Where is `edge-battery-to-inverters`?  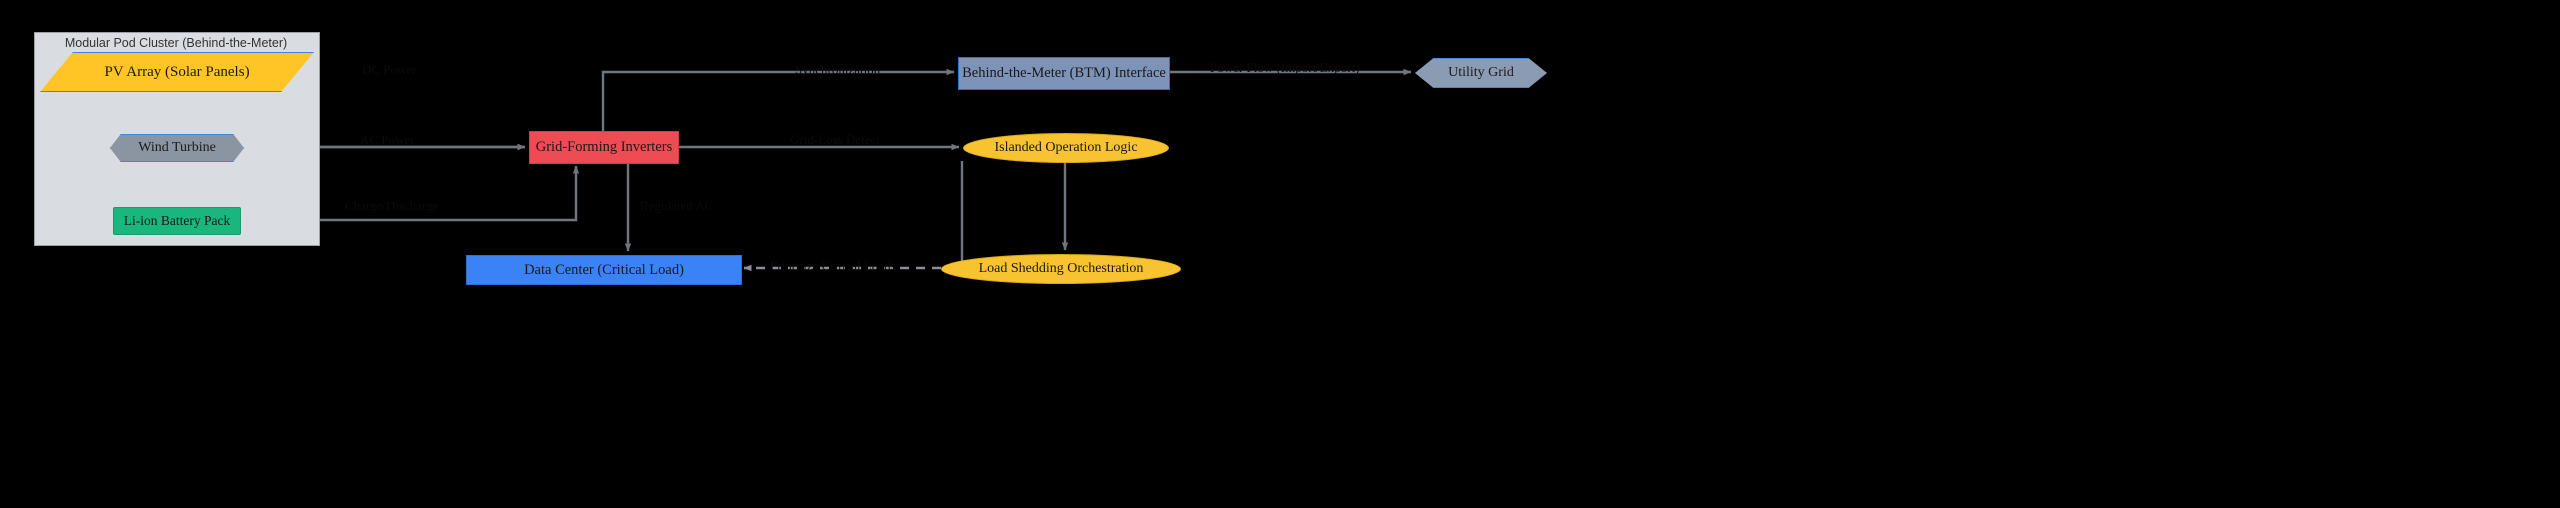
edge-battery-to-inverters is located at coordinates (409, 193).